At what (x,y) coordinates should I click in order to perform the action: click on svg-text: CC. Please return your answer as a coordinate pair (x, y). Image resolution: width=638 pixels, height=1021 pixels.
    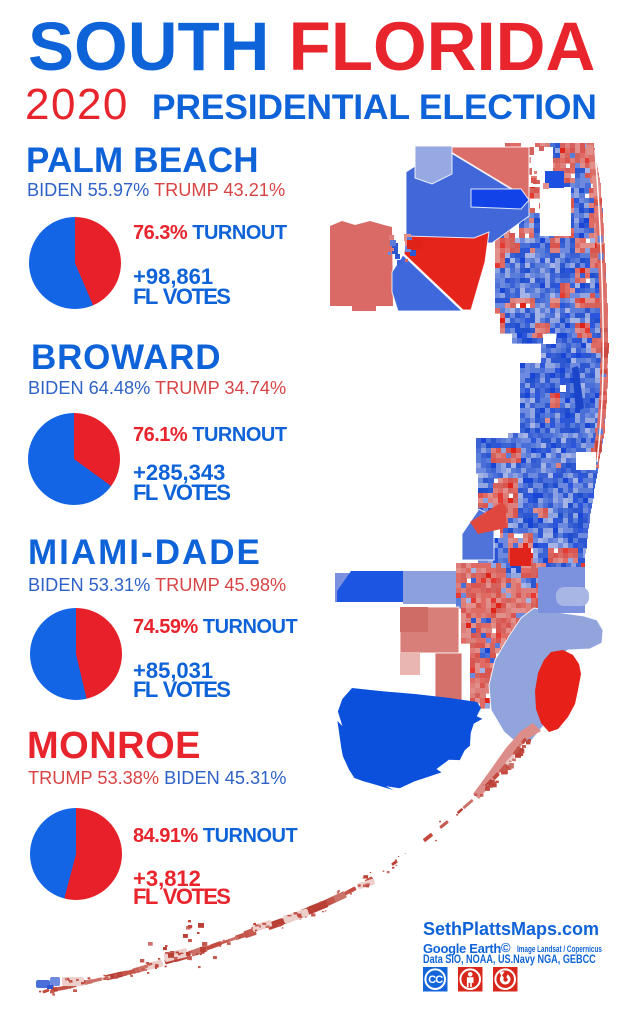
    Looking at the image, I should click on (435, 980).